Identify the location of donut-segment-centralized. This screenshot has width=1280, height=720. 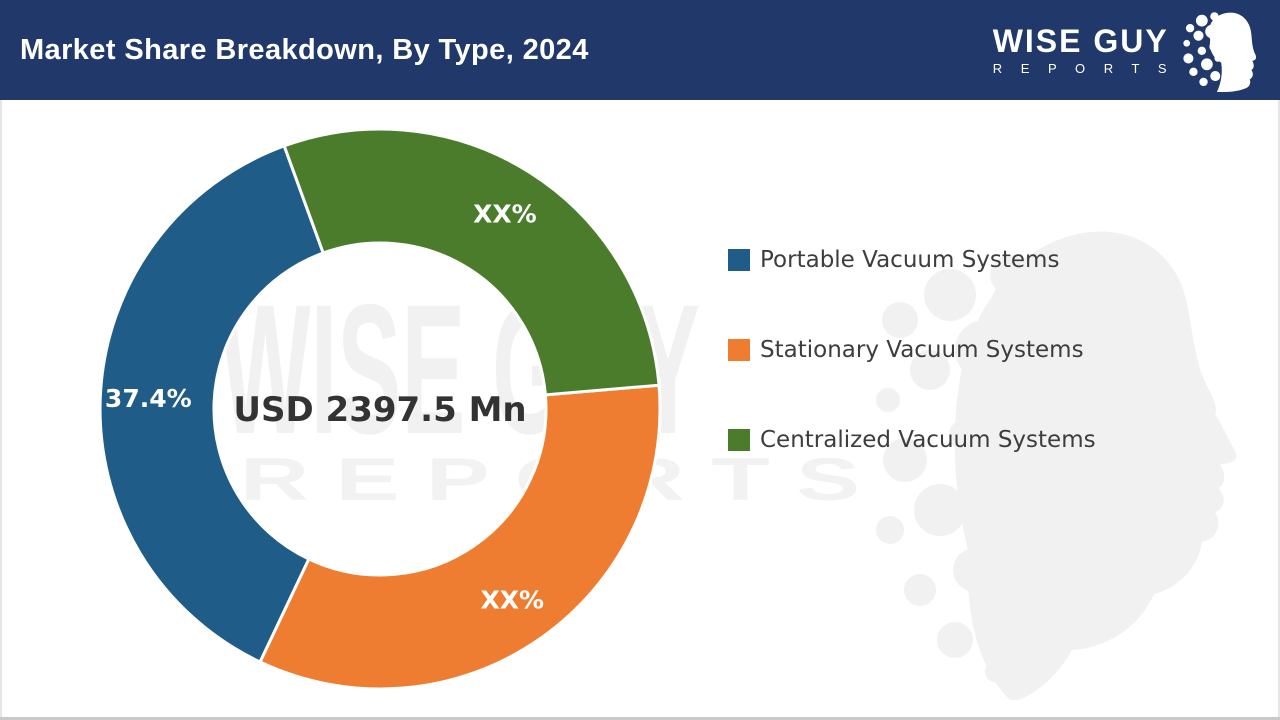
(471, 262).